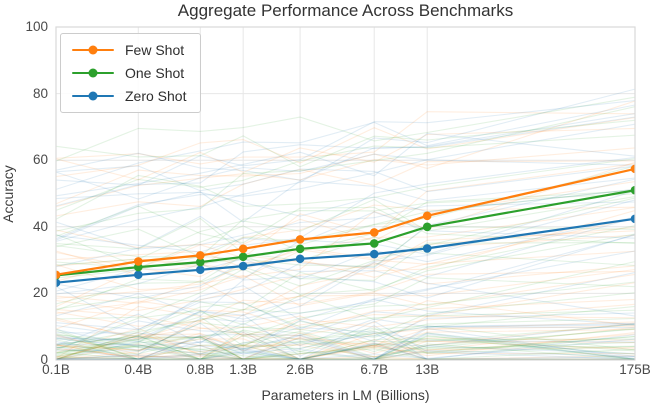 The width and height of the screenshot is (656, 409). What do you see at coordinates (40, 160) in the screenshot?
I see `y-tick-label: 60` at bounding box center [40, 160].